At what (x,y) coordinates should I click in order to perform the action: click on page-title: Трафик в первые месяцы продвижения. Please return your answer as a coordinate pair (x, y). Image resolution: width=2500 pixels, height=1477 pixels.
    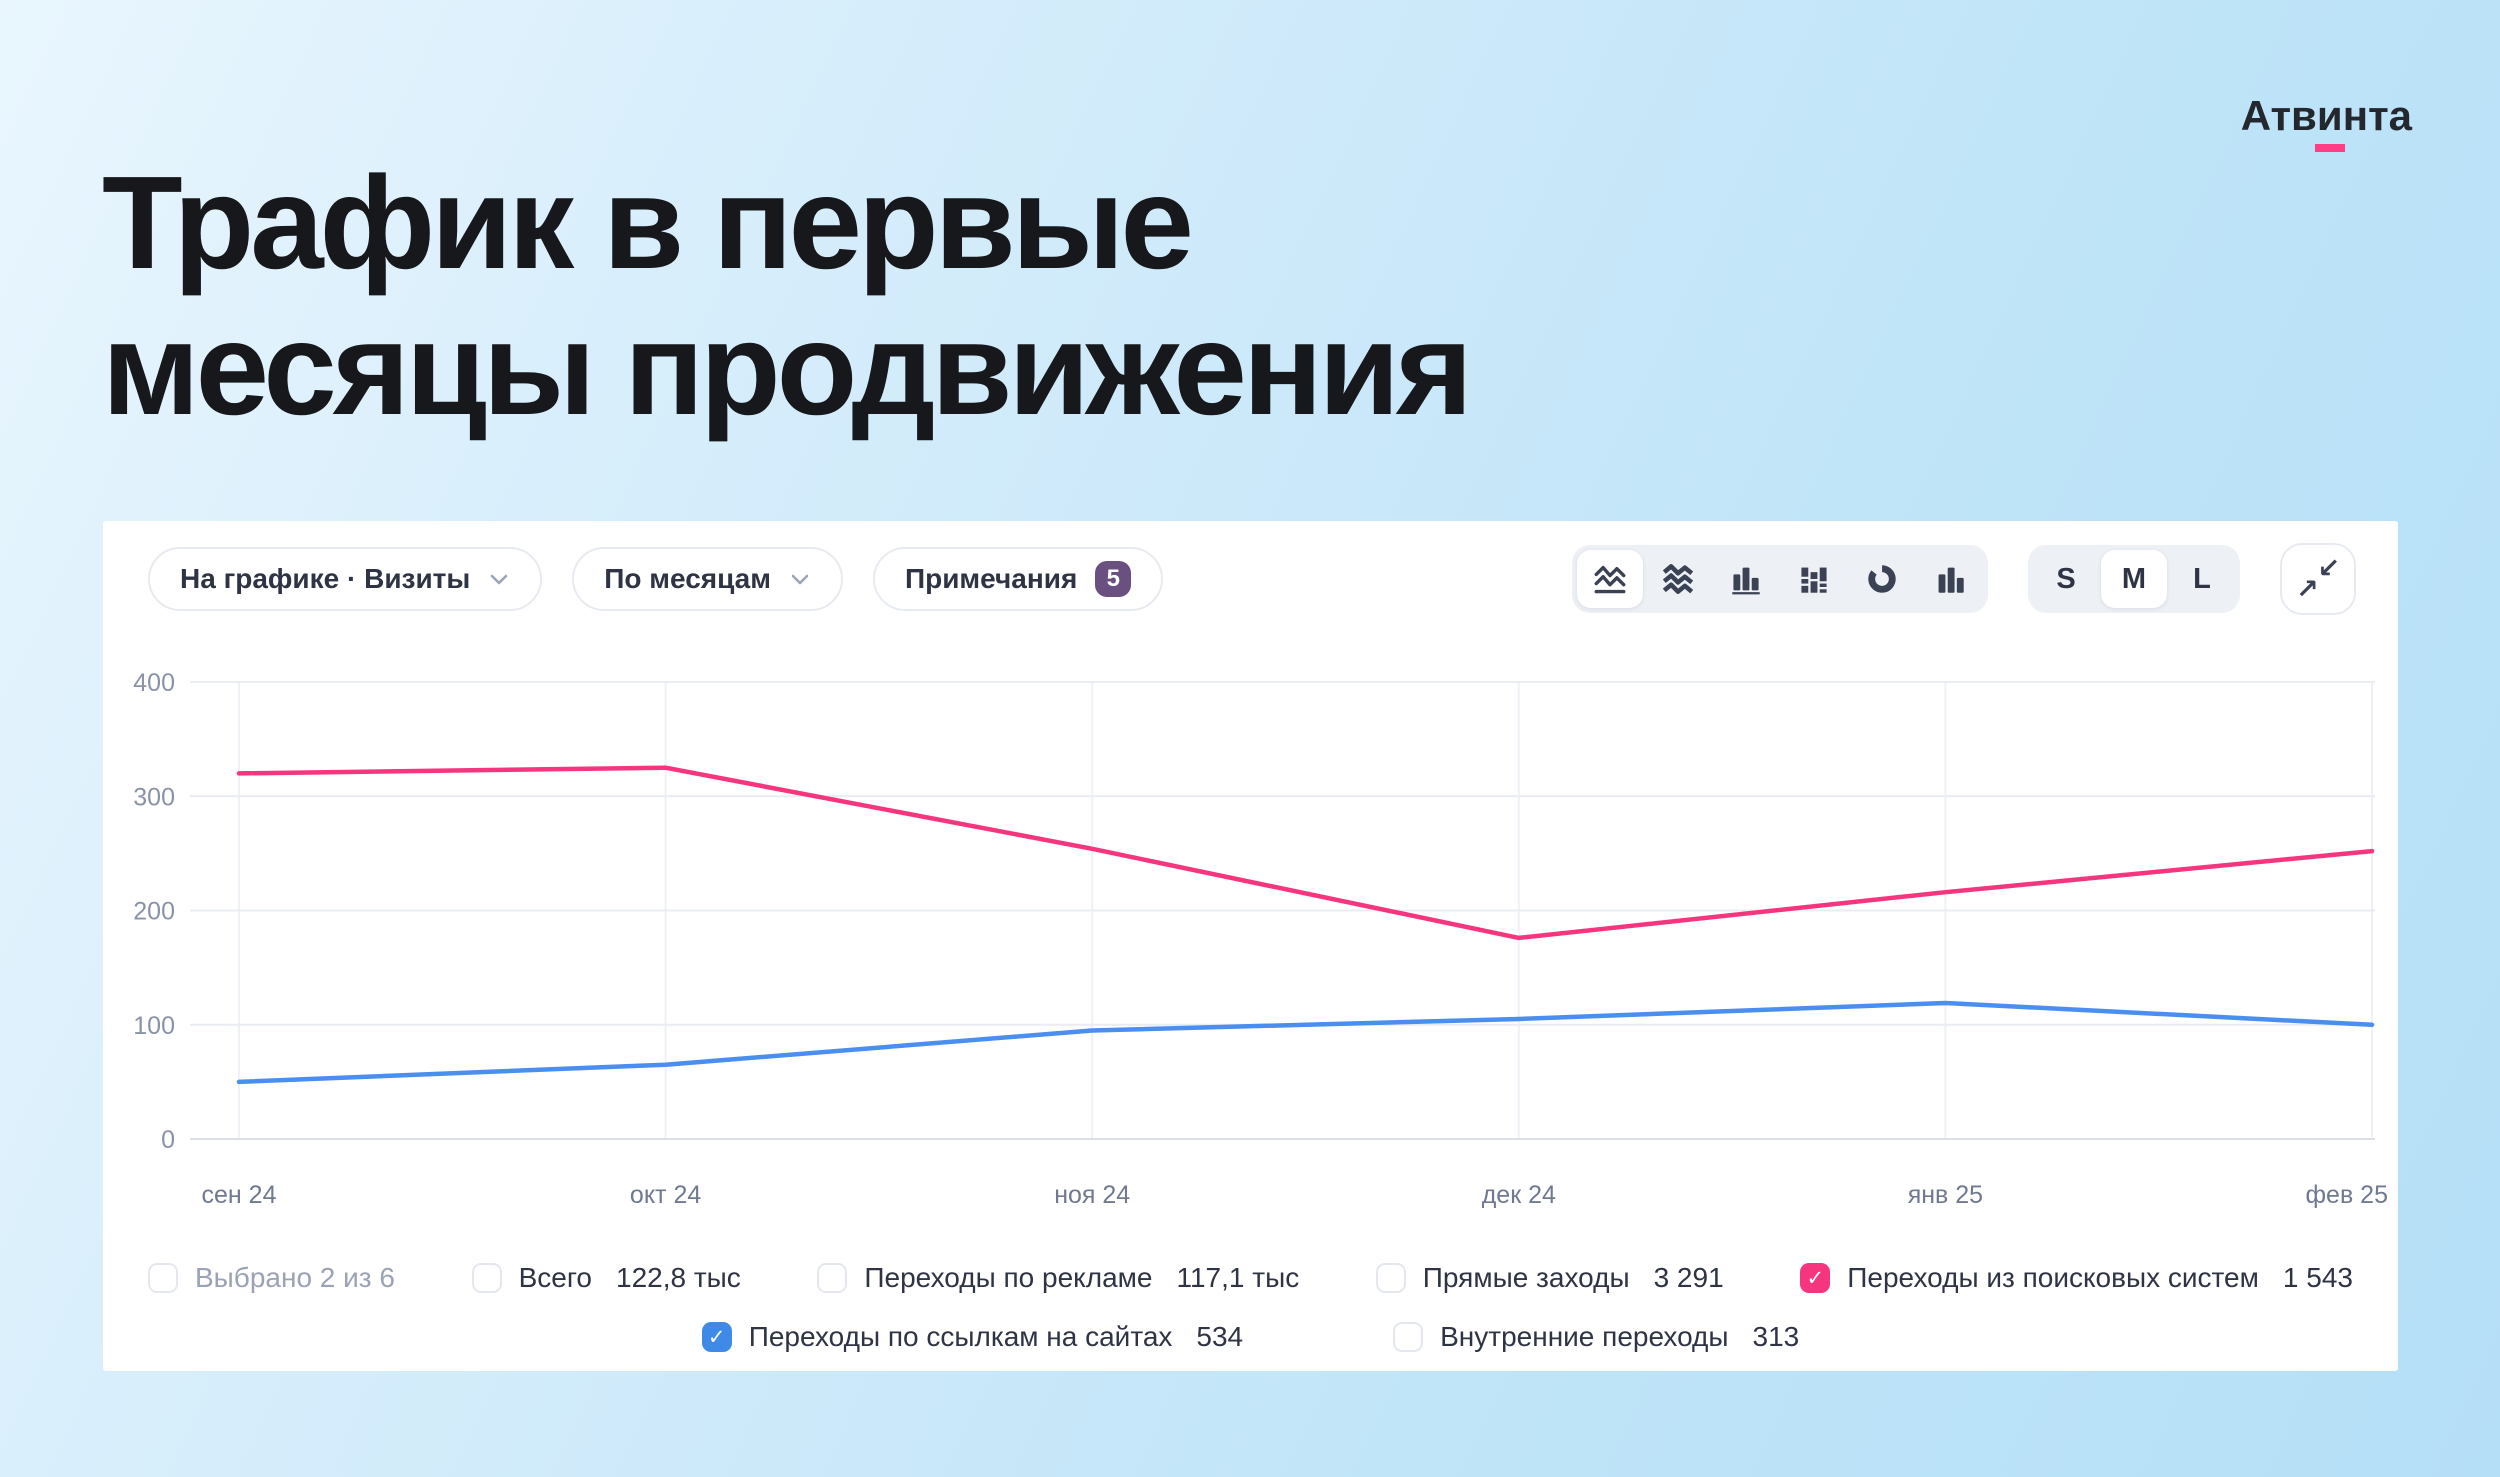
    Looking at the image, I should click on (787, 295).